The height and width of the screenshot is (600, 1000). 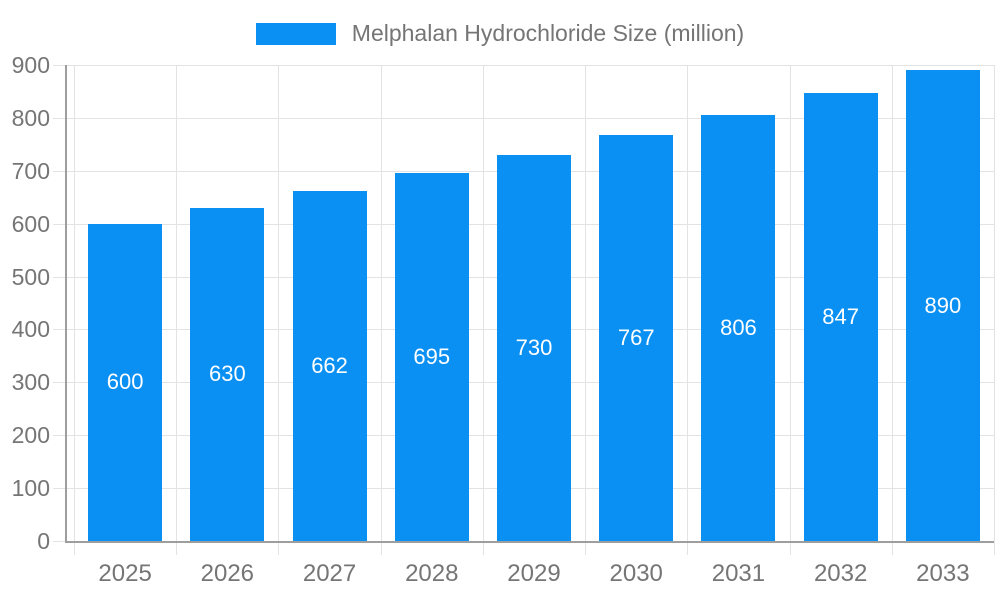 What do you see at coordinates (30, 276) in the screenshot?
I see `y-axis-tick-label: 500` at bounding box center [30, 276].